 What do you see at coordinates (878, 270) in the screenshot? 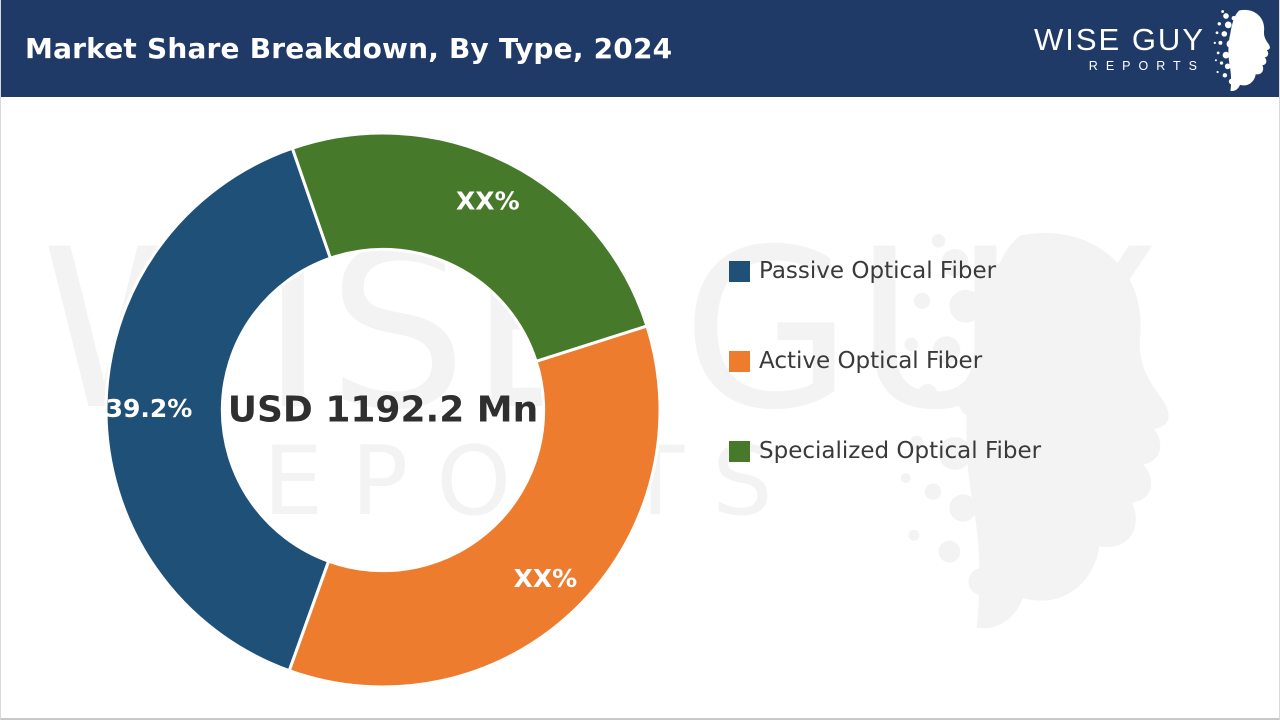
I see `legend-label: Passive Optical Fiber` at bounding box center [878, 270].